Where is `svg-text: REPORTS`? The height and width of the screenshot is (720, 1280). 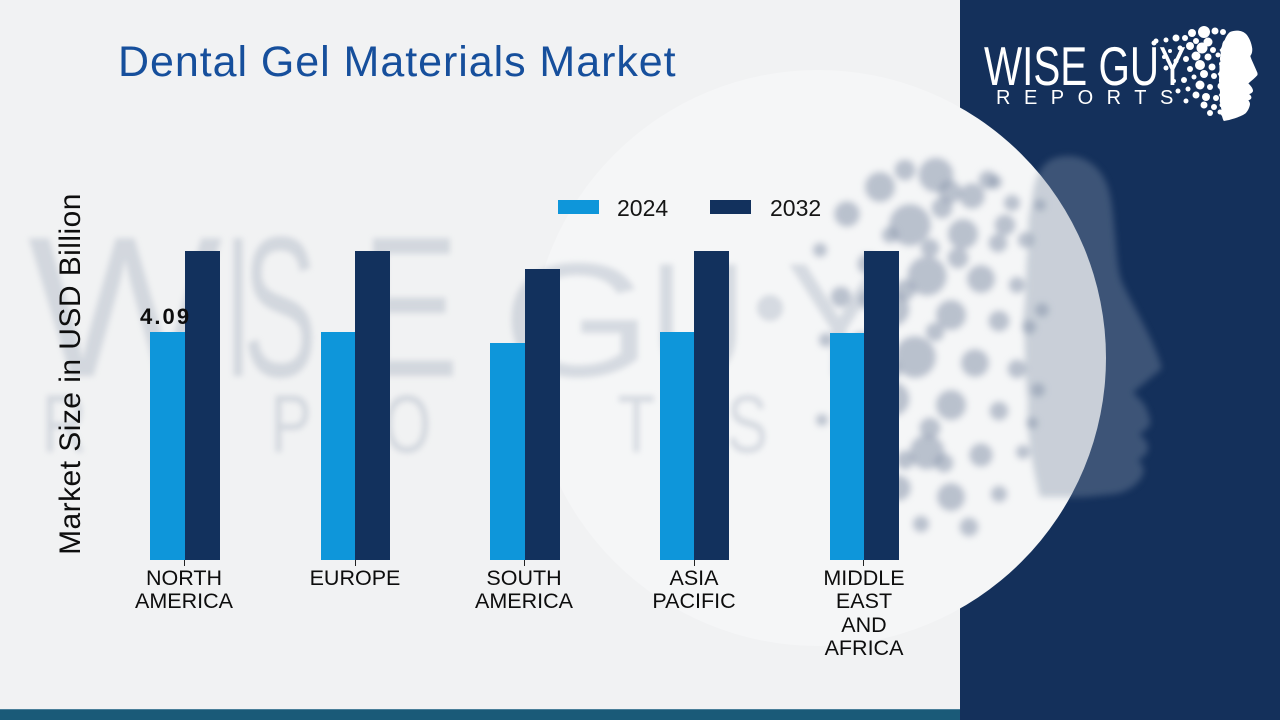
svg-text: REPORTS is located at coordinates (1091, 98).